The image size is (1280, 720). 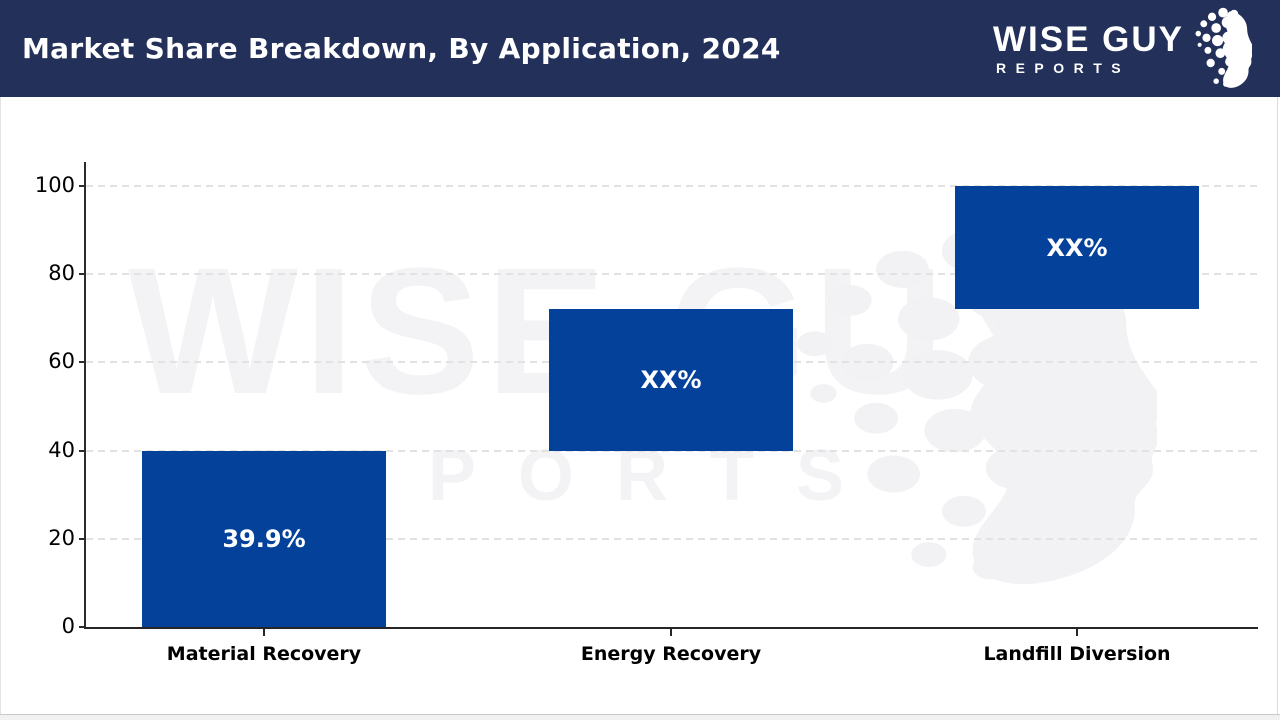 I want to click on brand-logo-text: WISE GUY REPORTS, so click(x=1088, y=48).